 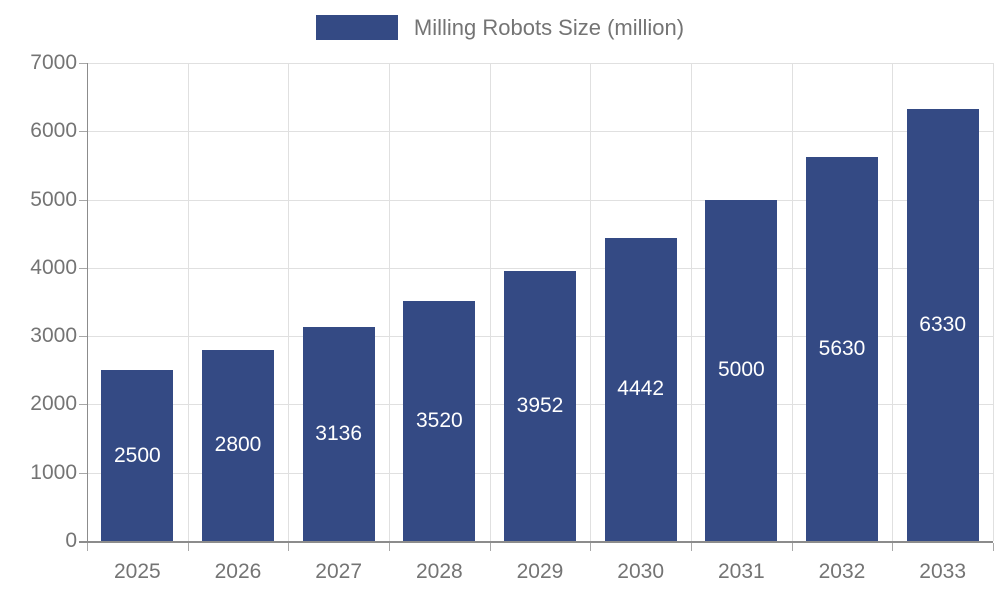 I want to click on y-axis-line, so click(x=87, y=303).